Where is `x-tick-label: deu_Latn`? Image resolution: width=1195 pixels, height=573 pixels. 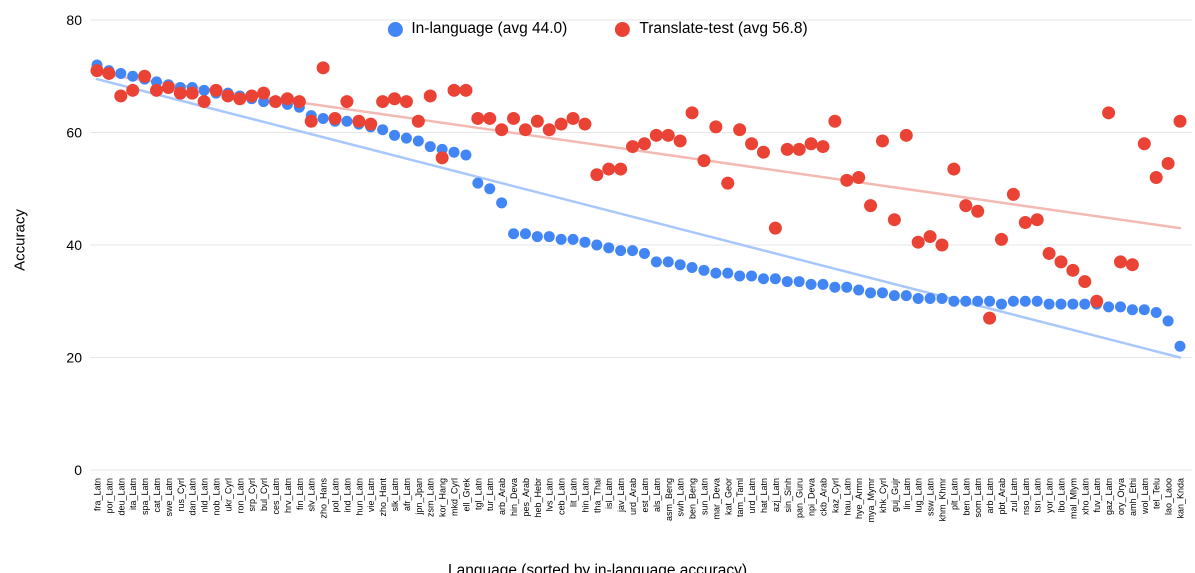
x-tick-label: deu_Latn is located at coordinates (121, 497).